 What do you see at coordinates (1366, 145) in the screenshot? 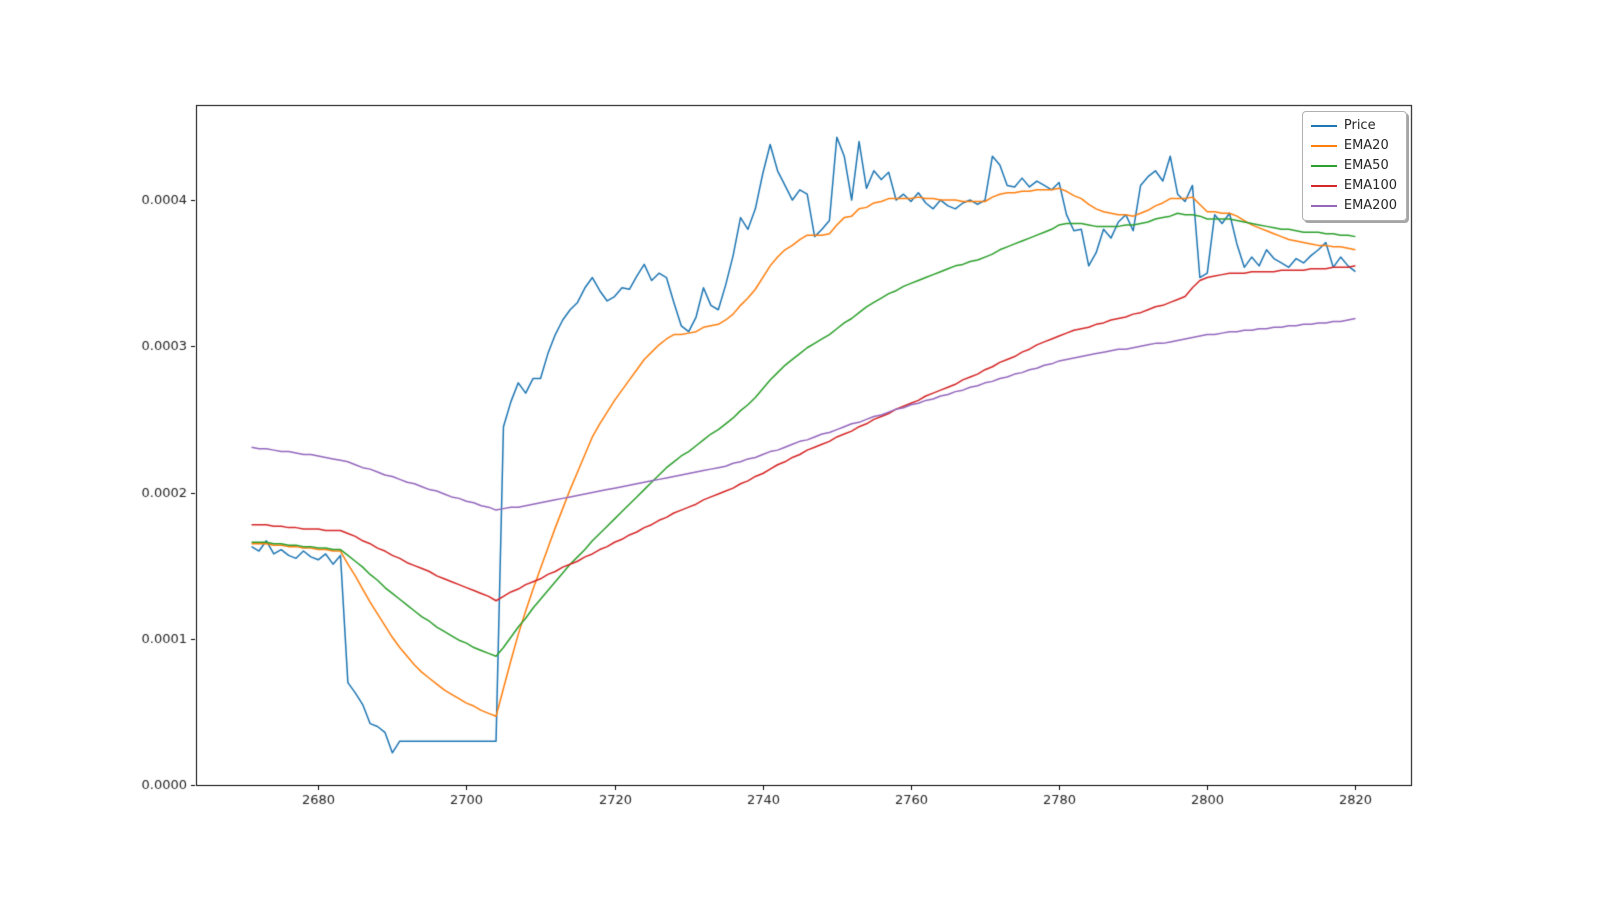
I see `legend-label-ema20: EMA20` at bounding box center [1366, 145].